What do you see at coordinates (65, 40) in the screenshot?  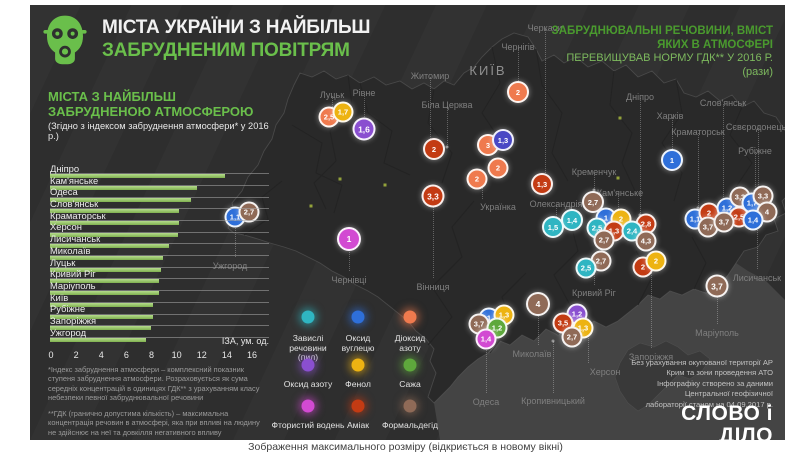 I see `gas-mask-icon` at bounding box center [65, 40].